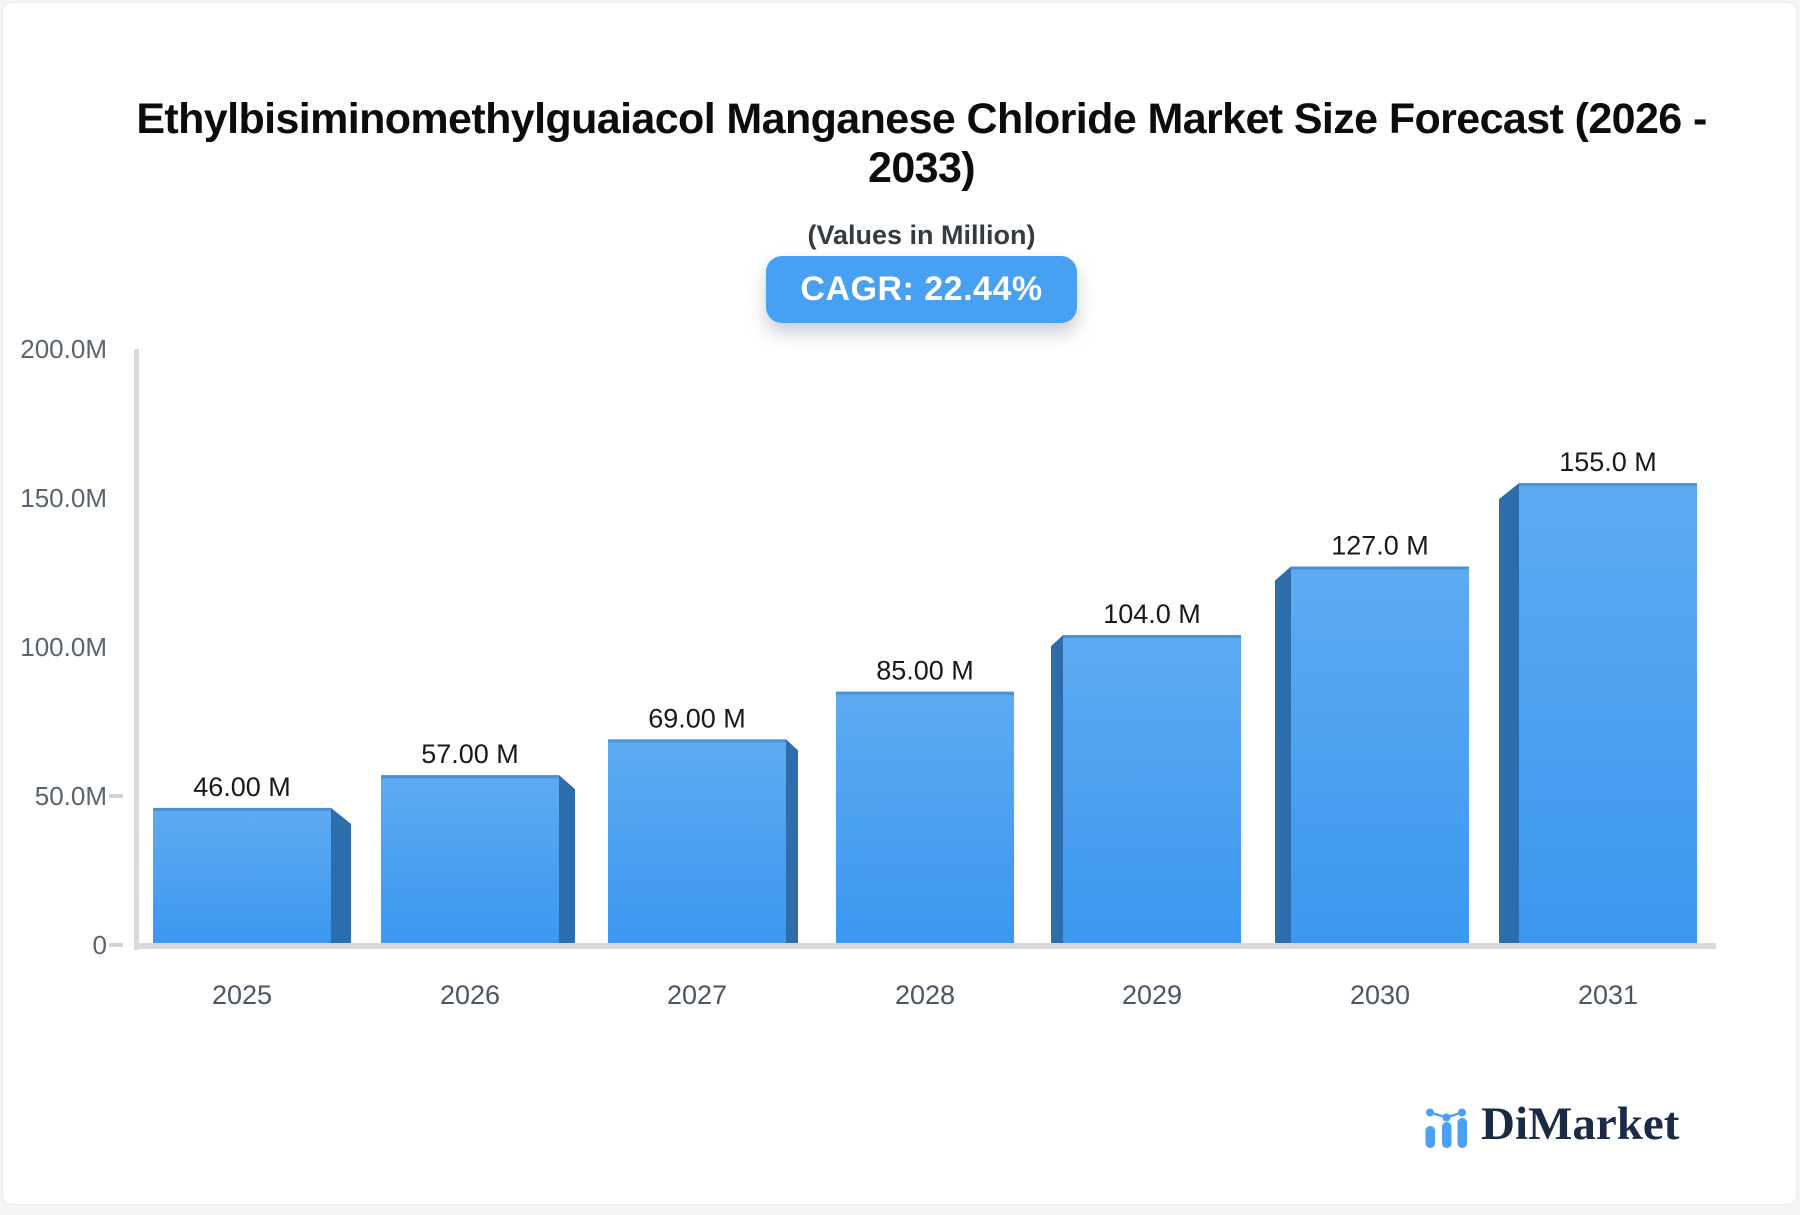 This screenshot has height=1215, width=1800. What do you see at coordinates (925, 671) in the screenshot?
I see `bar-value-label: 85.00 M` at bounding box center [925, 671].